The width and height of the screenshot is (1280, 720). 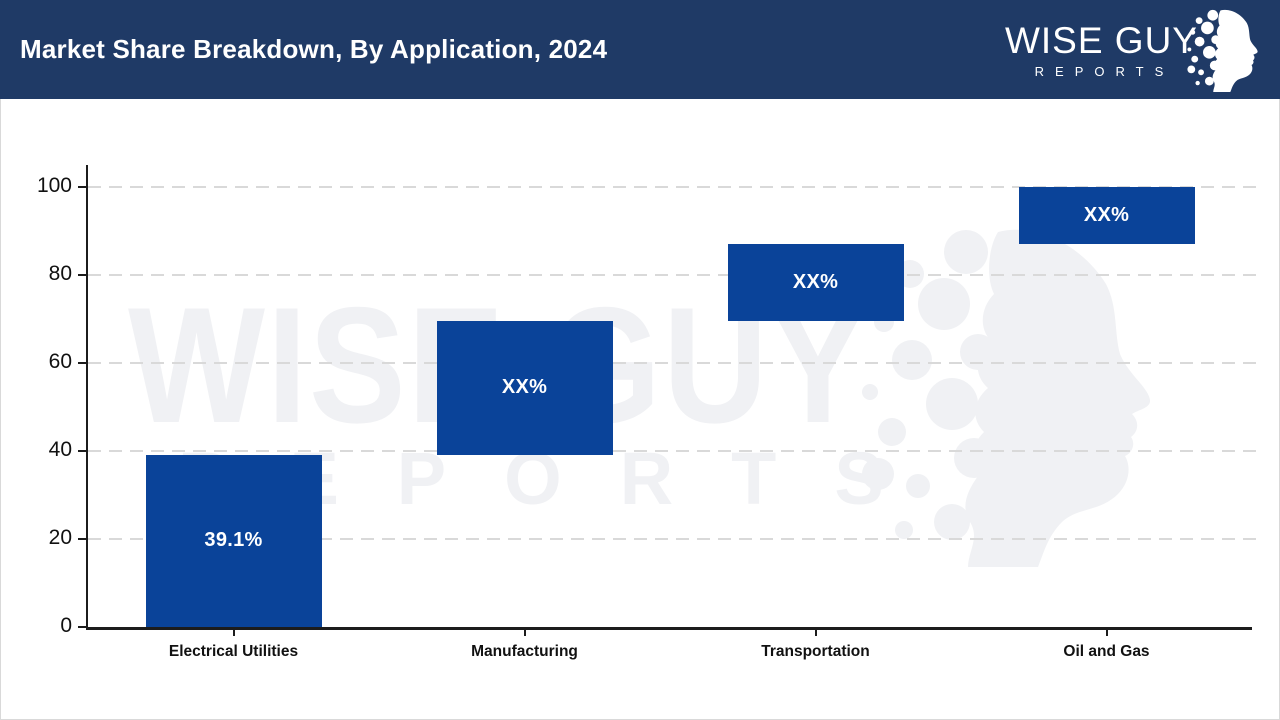 I want to click on brand-face-icon, so click(x=1222, y=50).